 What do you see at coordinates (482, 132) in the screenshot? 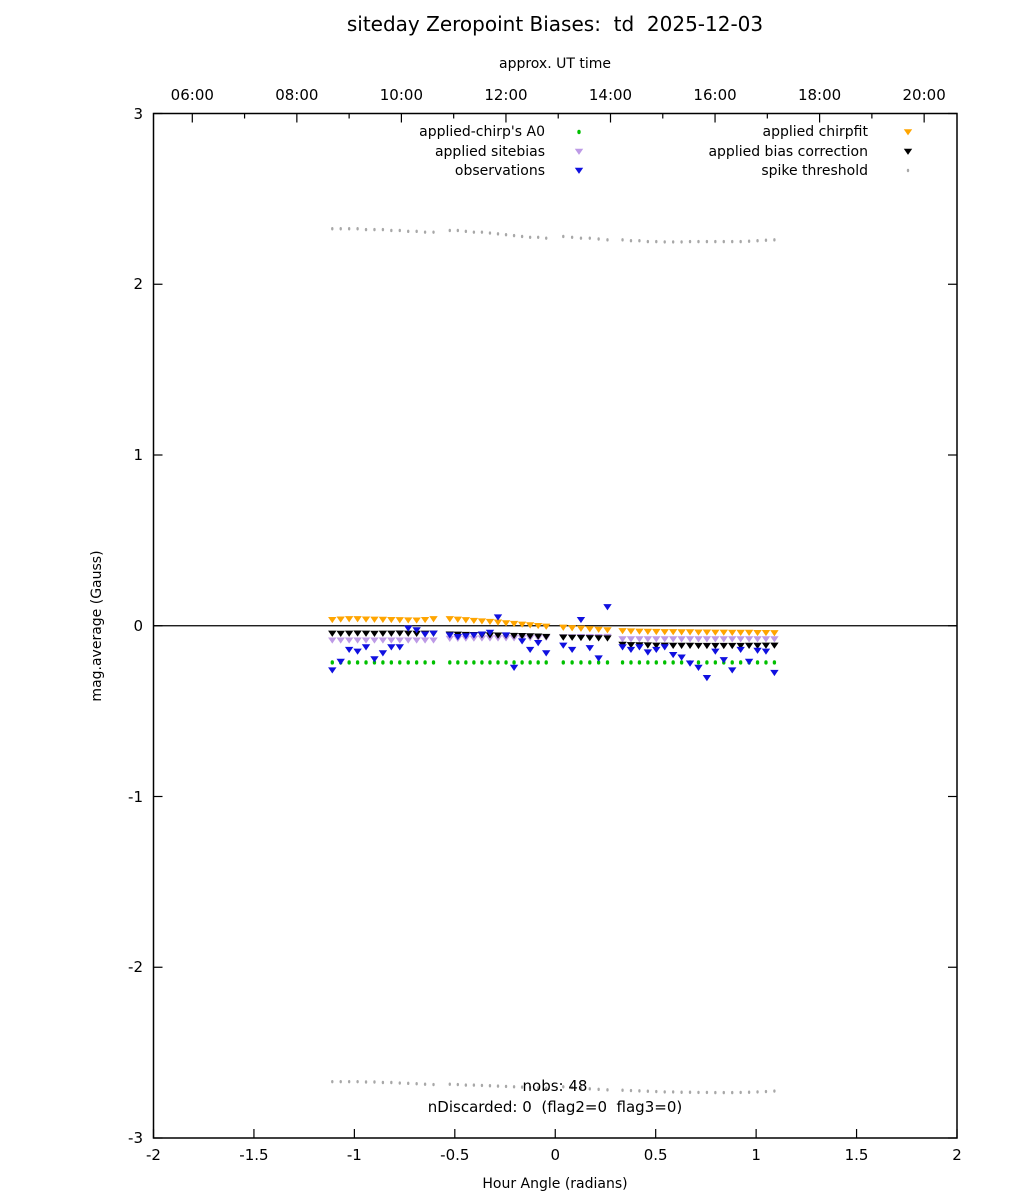
I see `legend-label-a0: applied-chirp's A0` at bounding box center [482, 132].